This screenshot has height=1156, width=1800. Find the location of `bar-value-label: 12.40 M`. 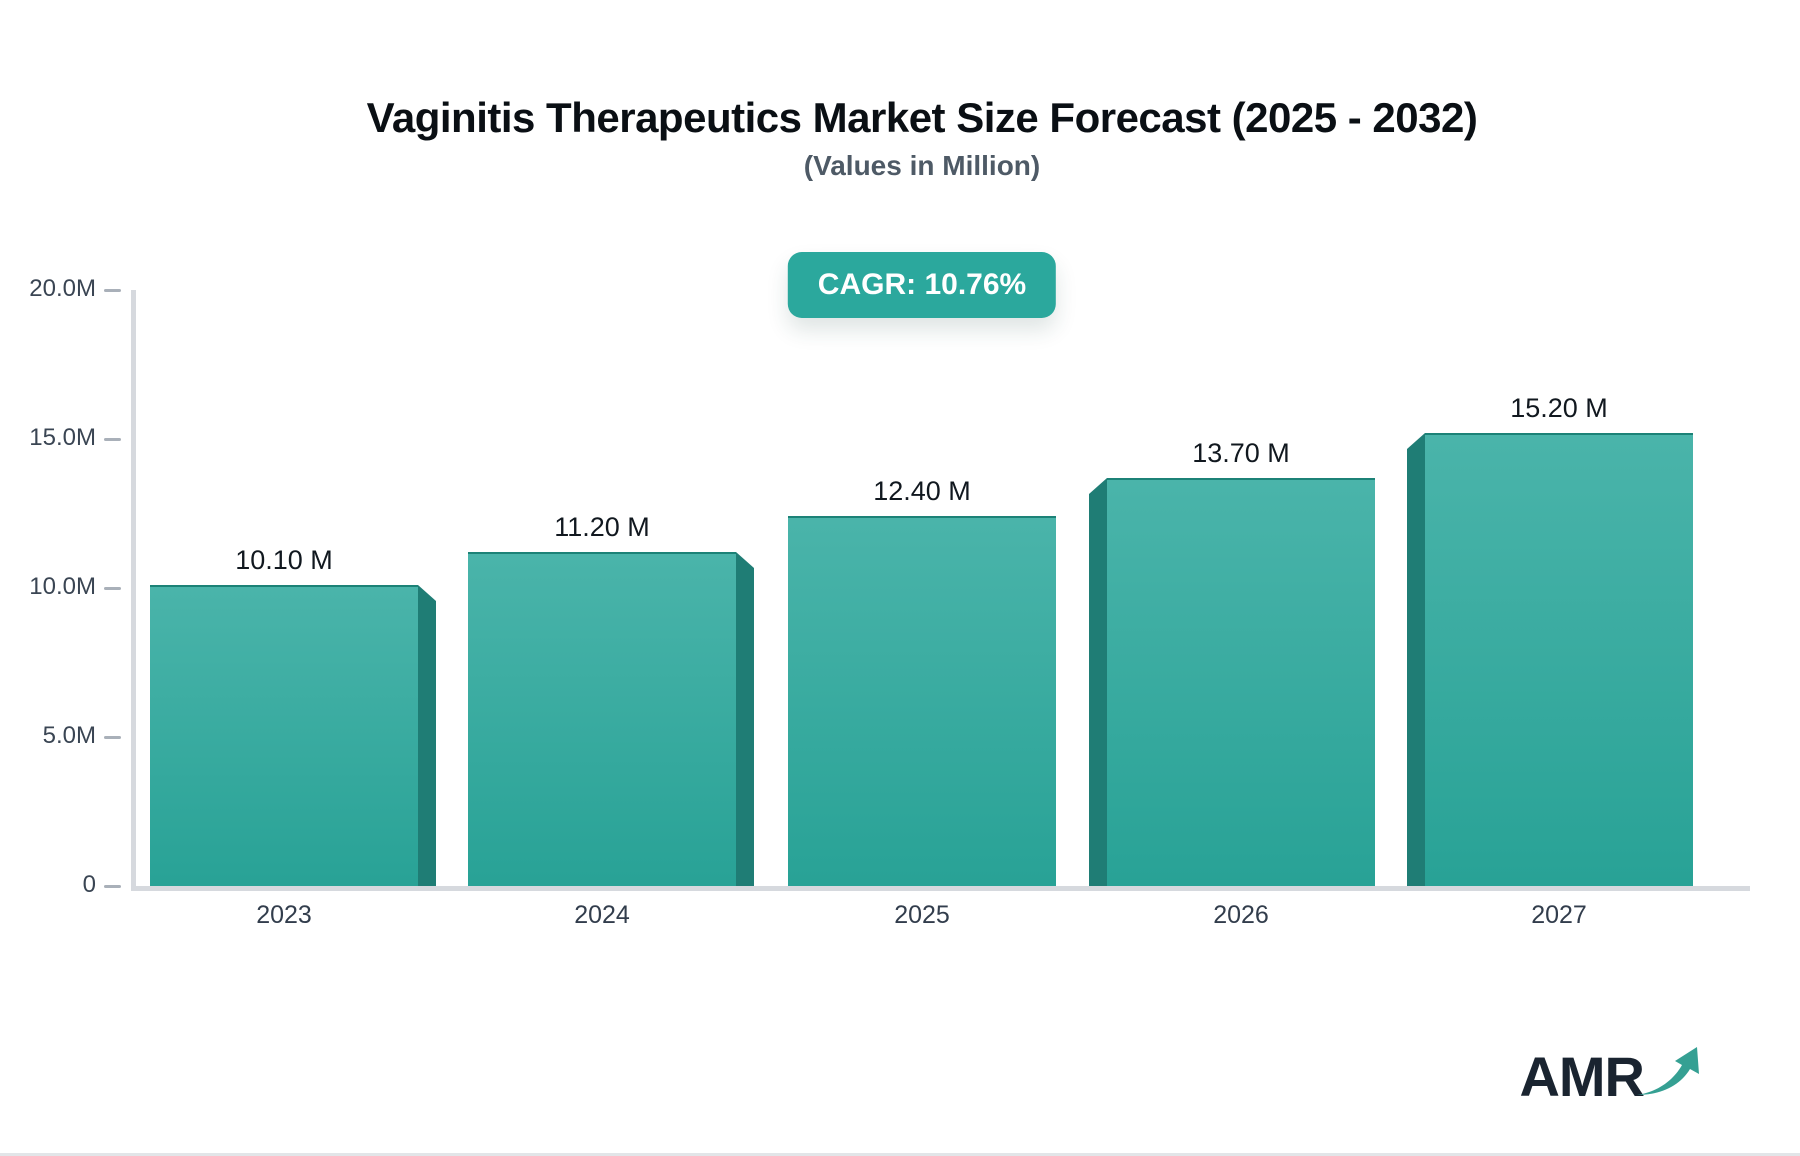

bar-value-label: 12.40 M is located at coordinates (922, 491).